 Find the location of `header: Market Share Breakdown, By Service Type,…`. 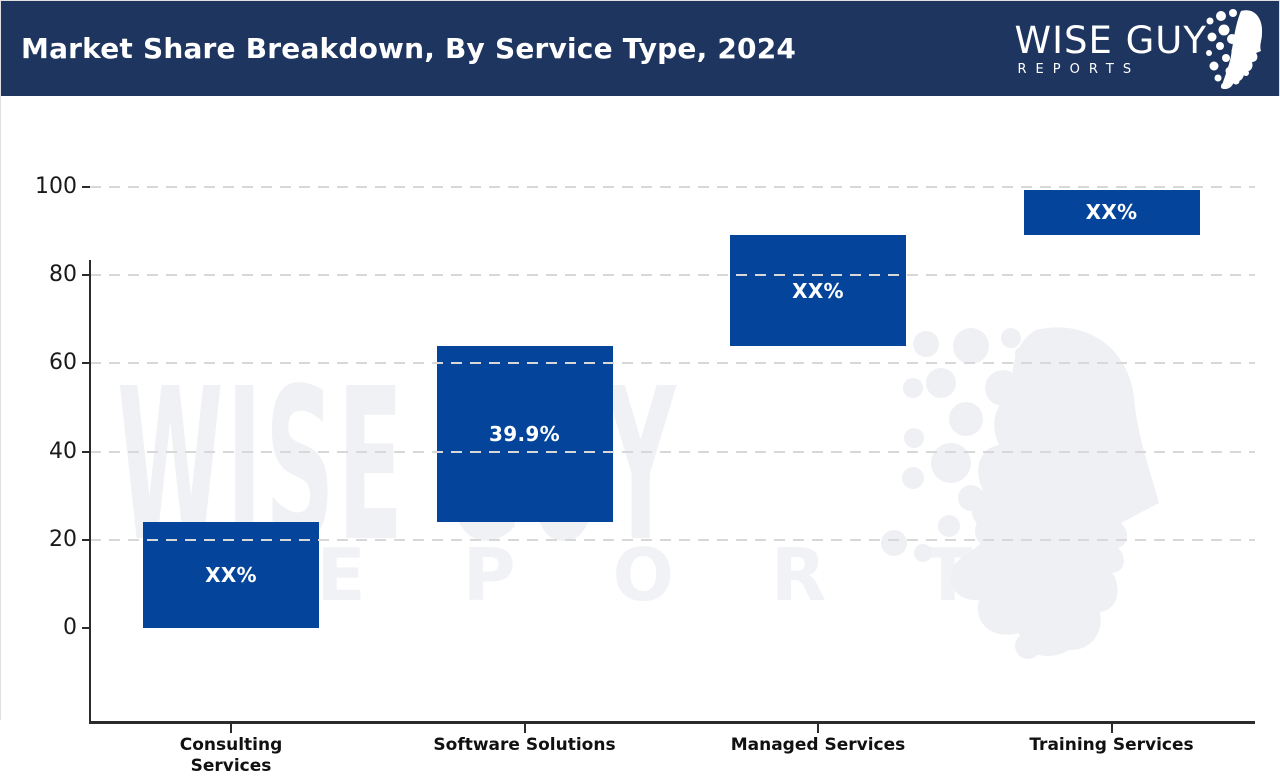

header: Market Share Breakdown, By Service Type,… is located at coordinates (640, 48).